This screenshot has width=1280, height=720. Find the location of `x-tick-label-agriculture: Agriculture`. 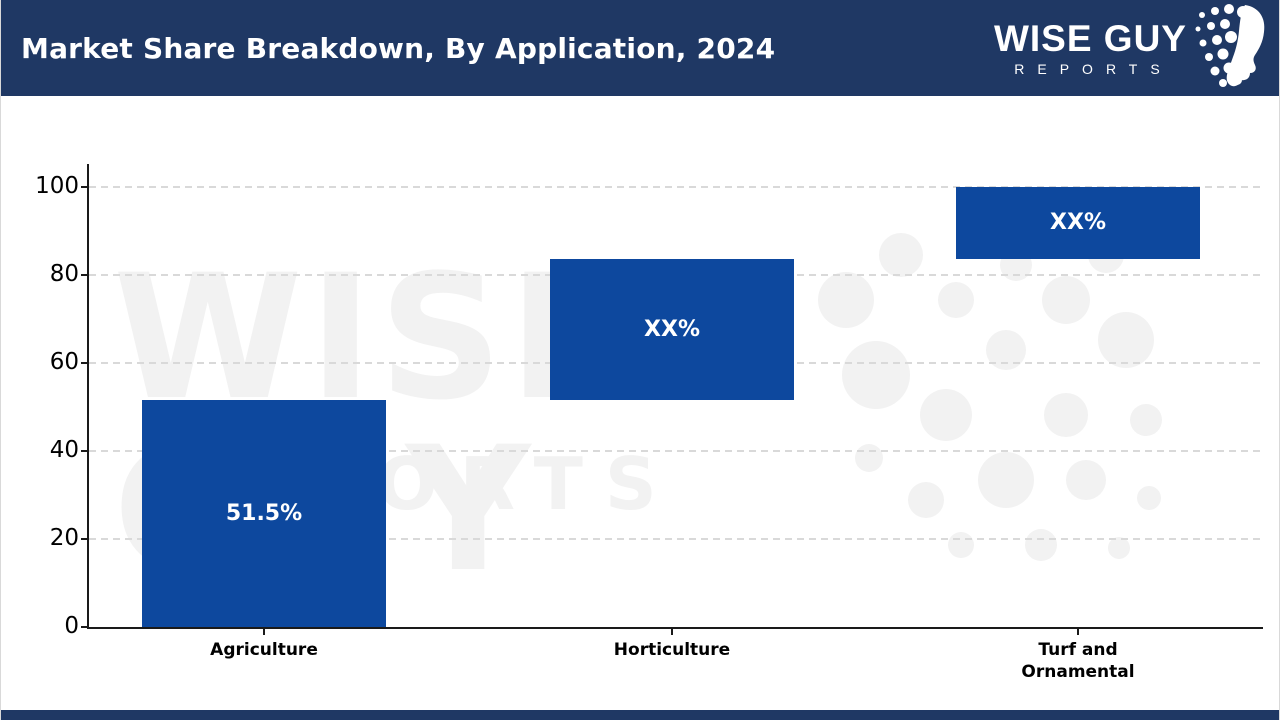

x-tick-label-agriculture: Agriculture is located at coordinates (264, 650).